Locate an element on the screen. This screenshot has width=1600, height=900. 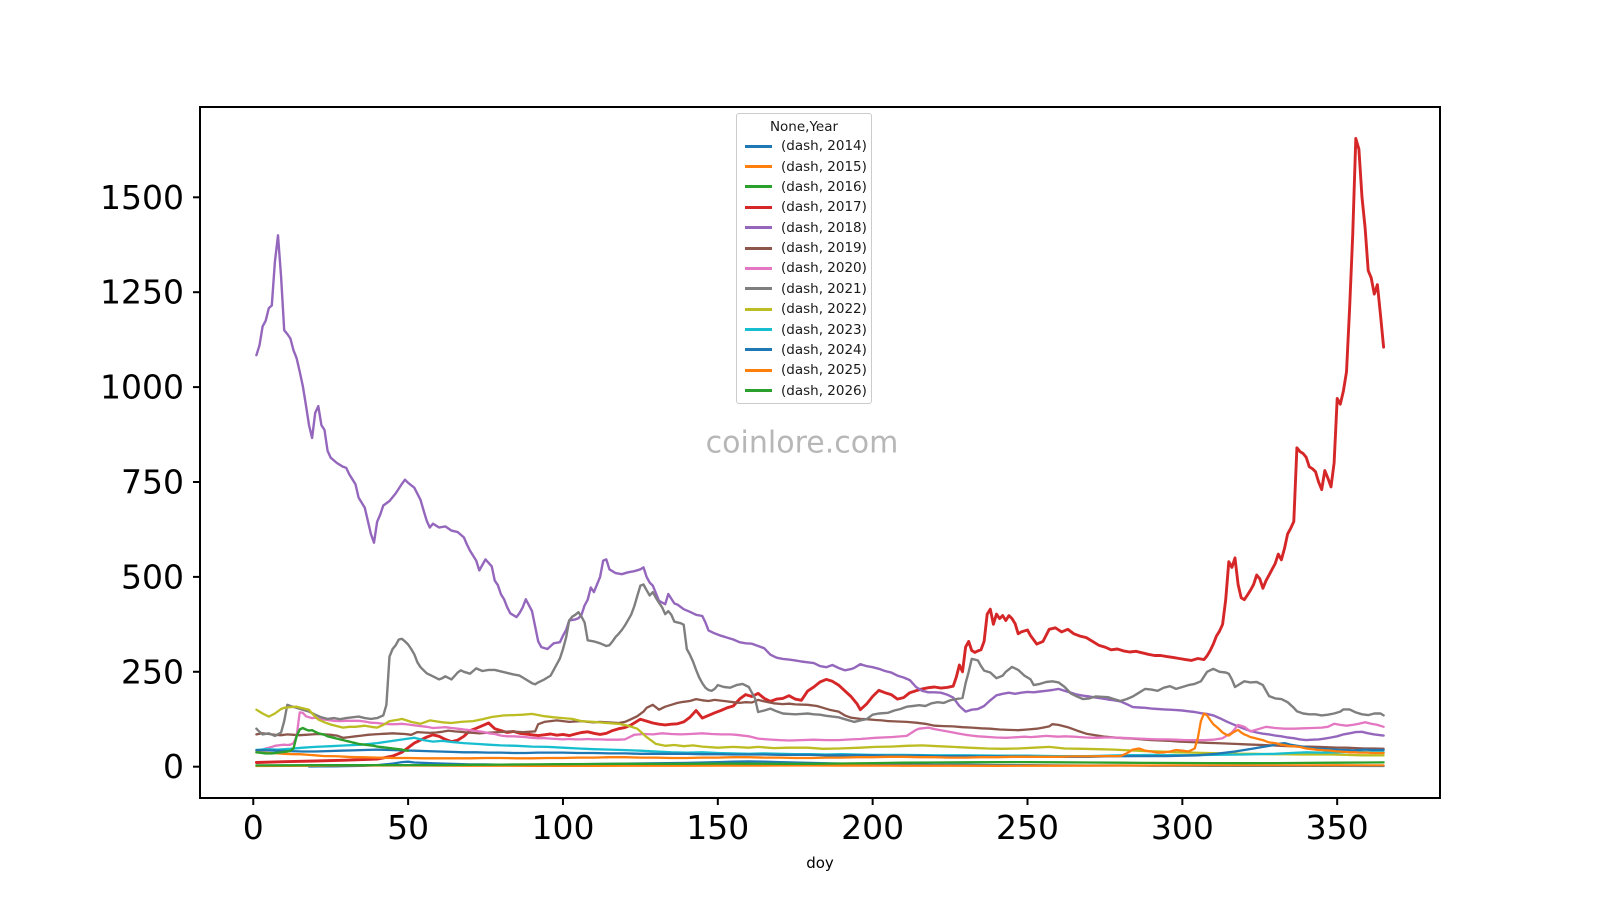
x-tick-label: 250 is located at coordinates (1027, 827).